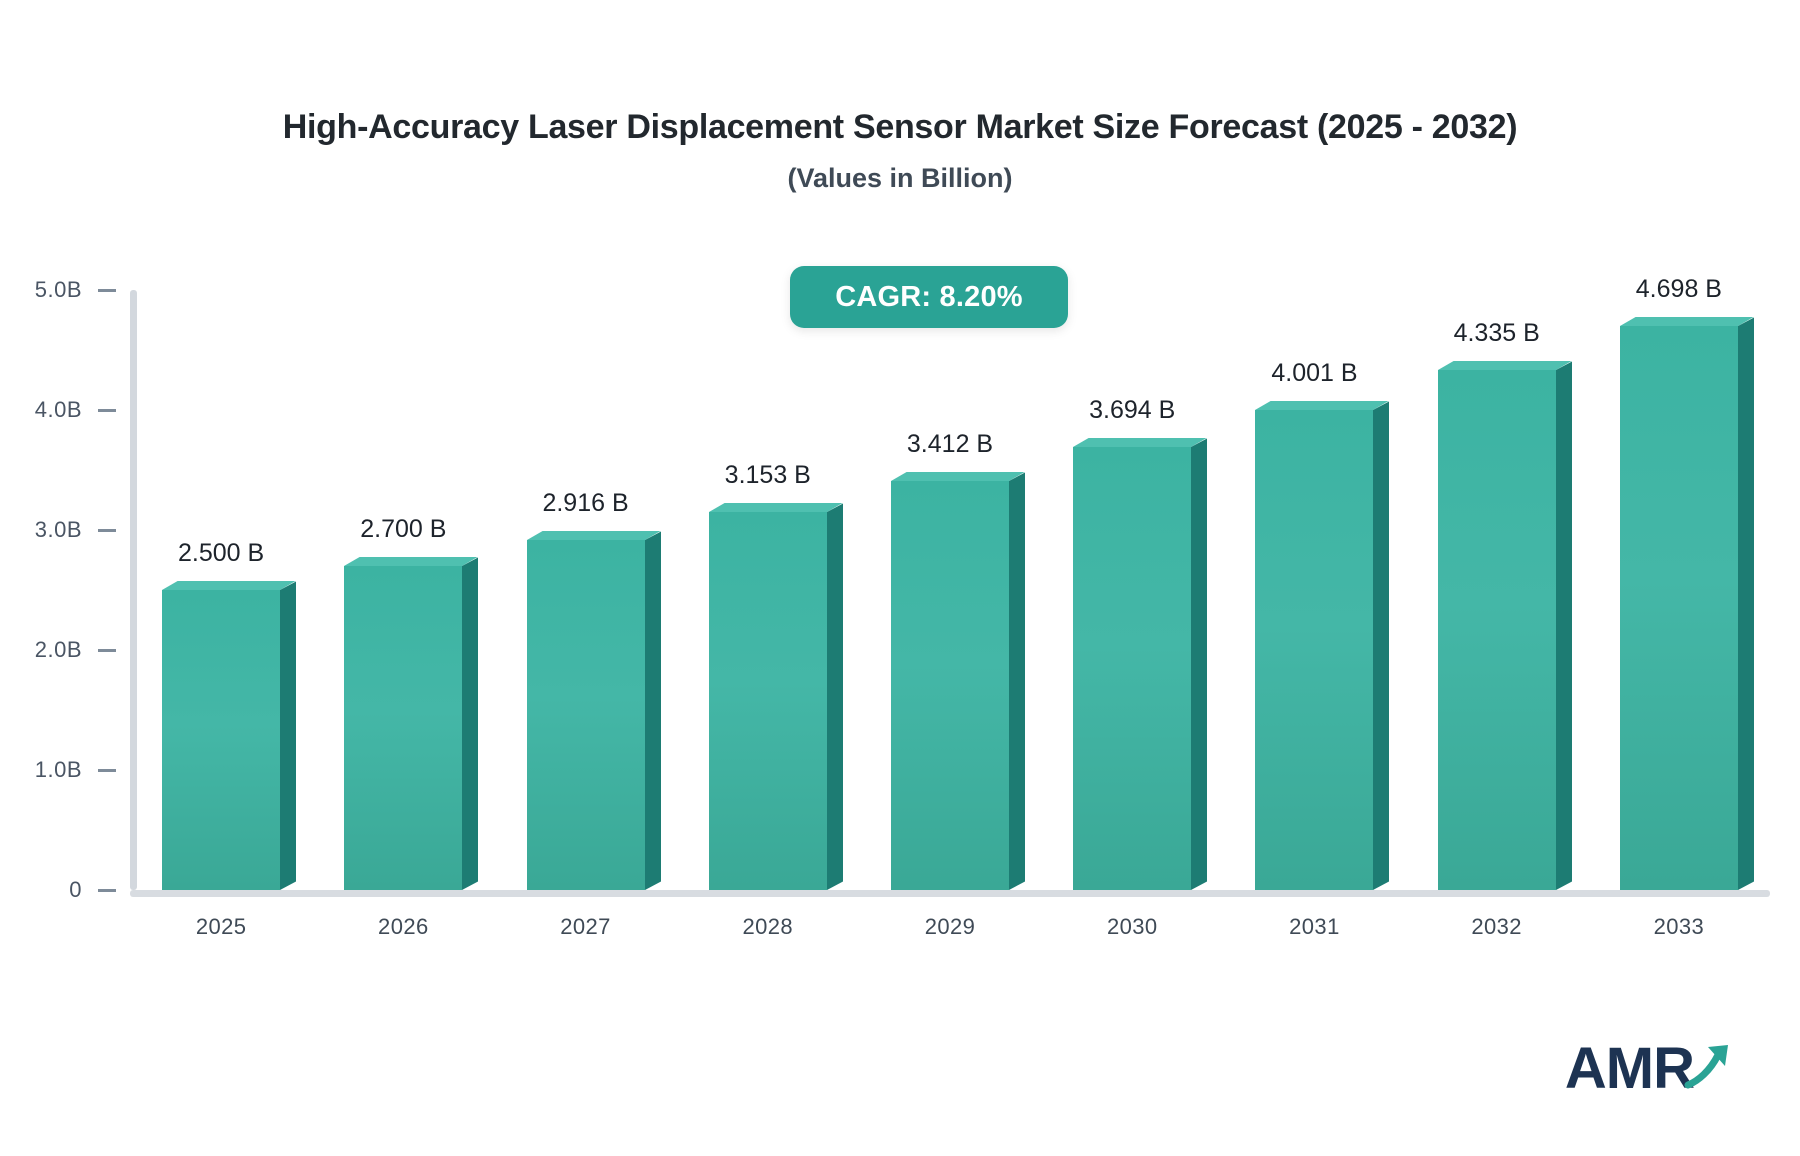 This screenshot has width=1800, height=1156. Describe the element at coordinates (1629, 1068) in the screenshot. I see `amr-logo-text: AMR` at that location.